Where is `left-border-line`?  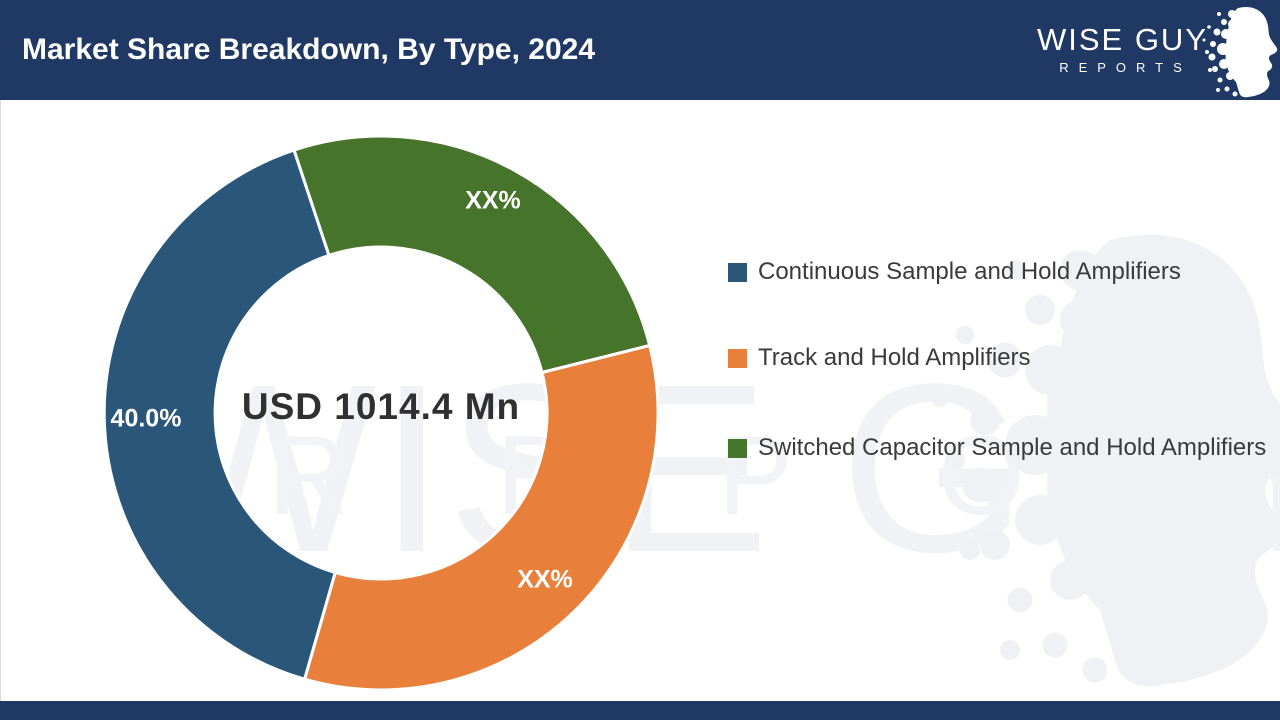
left-border-line is located at coordinates (0, 400).